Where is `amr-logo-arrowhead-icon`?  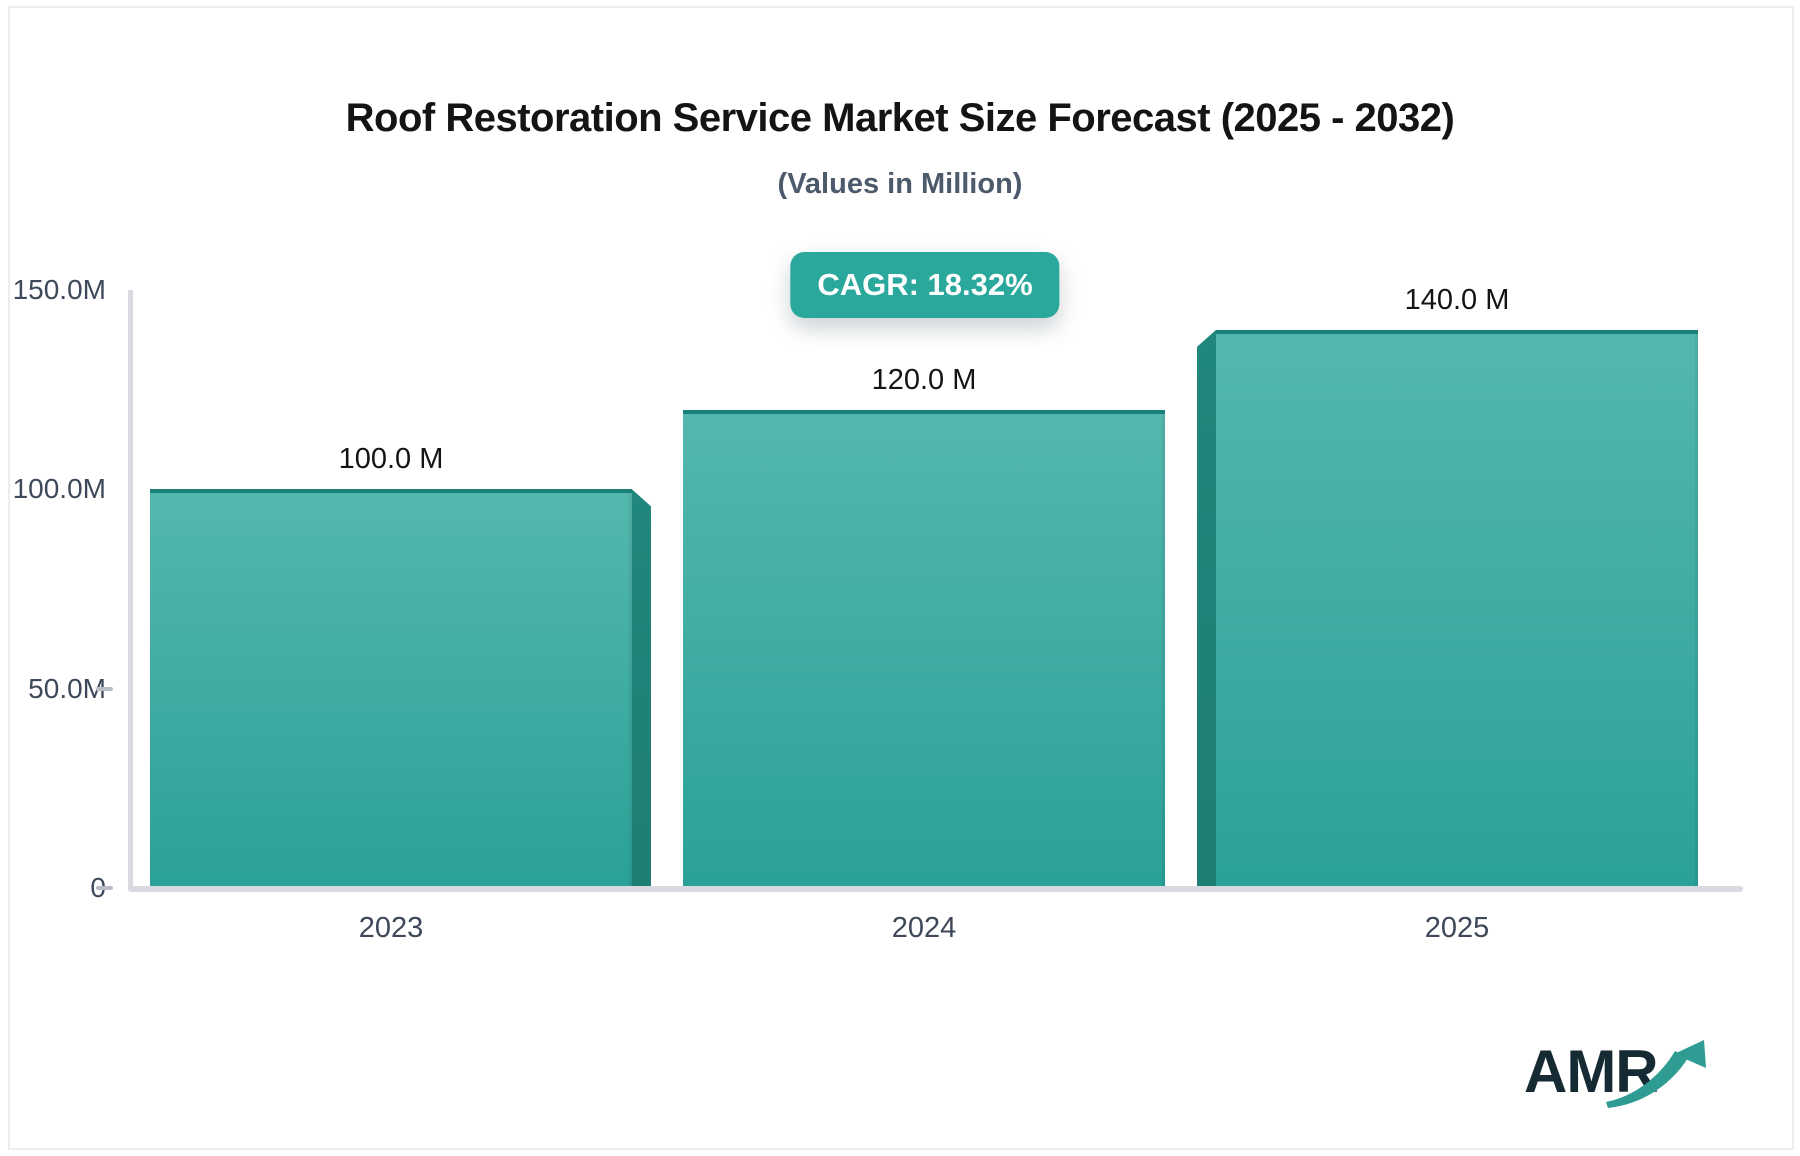
amr-logo-arrowhead-icon is located at coordinates (1690, 1054).